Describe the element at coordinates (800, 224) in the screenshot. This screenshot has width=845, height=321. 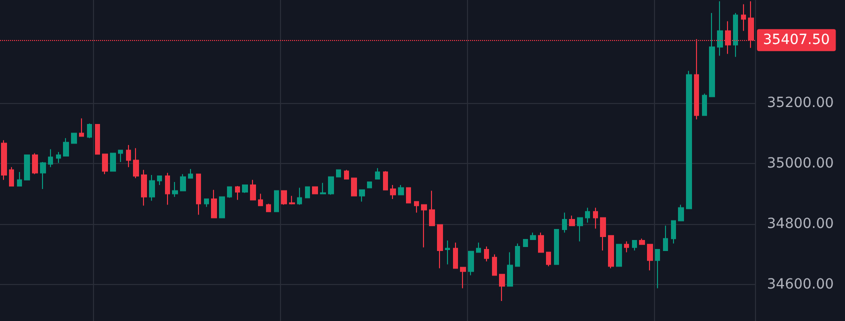
I see `y-tick-label: 34800.00` at that location.